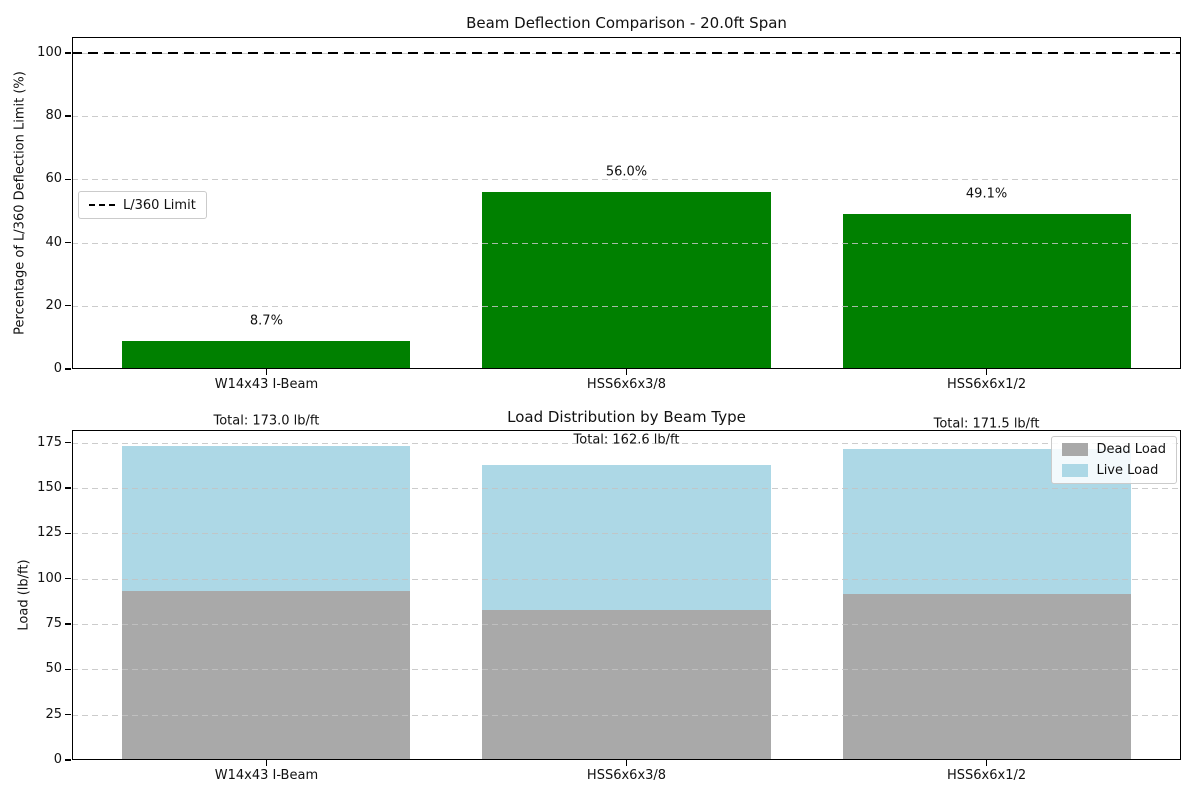 This screenshot has width=1200, height=800. Describe the element at coordinates (53, 116) in the screenshot. I see `y-tick-label: 80` at that location.